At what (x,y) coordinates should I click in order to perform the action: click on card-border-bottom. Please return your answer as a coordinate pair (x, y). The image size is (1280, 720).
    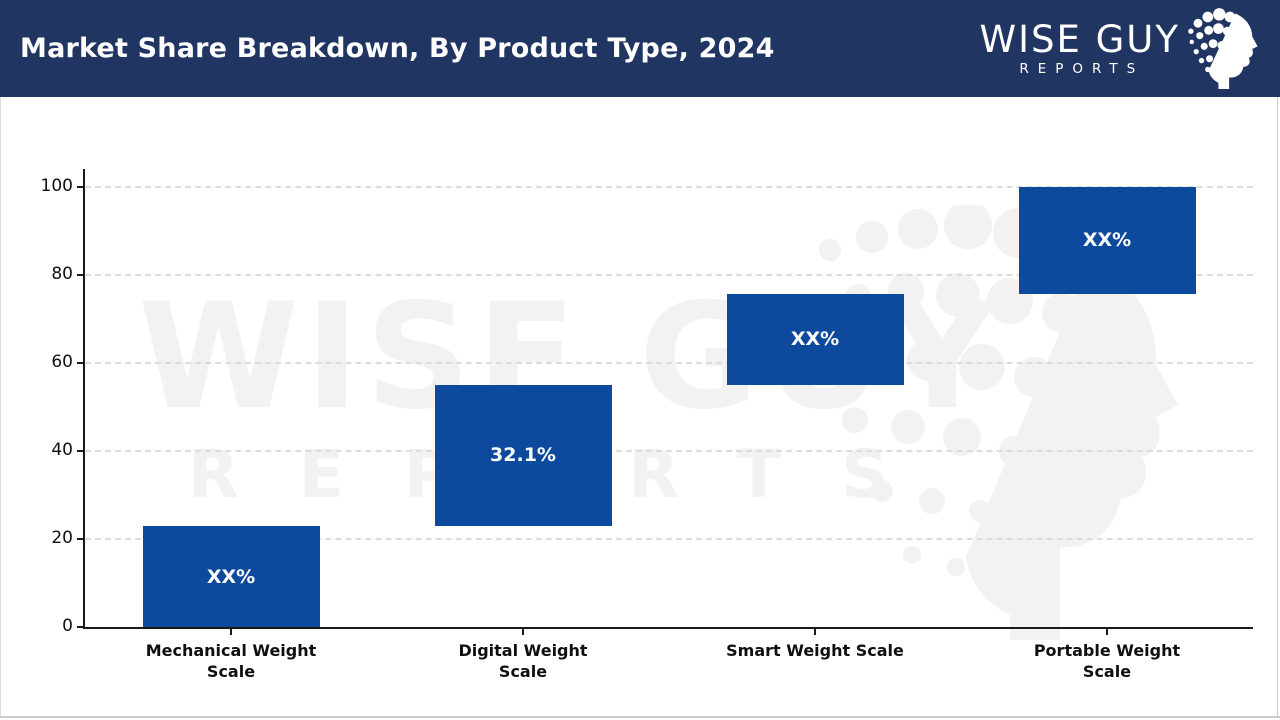
    Looking at the image, I should click on (640, 717).